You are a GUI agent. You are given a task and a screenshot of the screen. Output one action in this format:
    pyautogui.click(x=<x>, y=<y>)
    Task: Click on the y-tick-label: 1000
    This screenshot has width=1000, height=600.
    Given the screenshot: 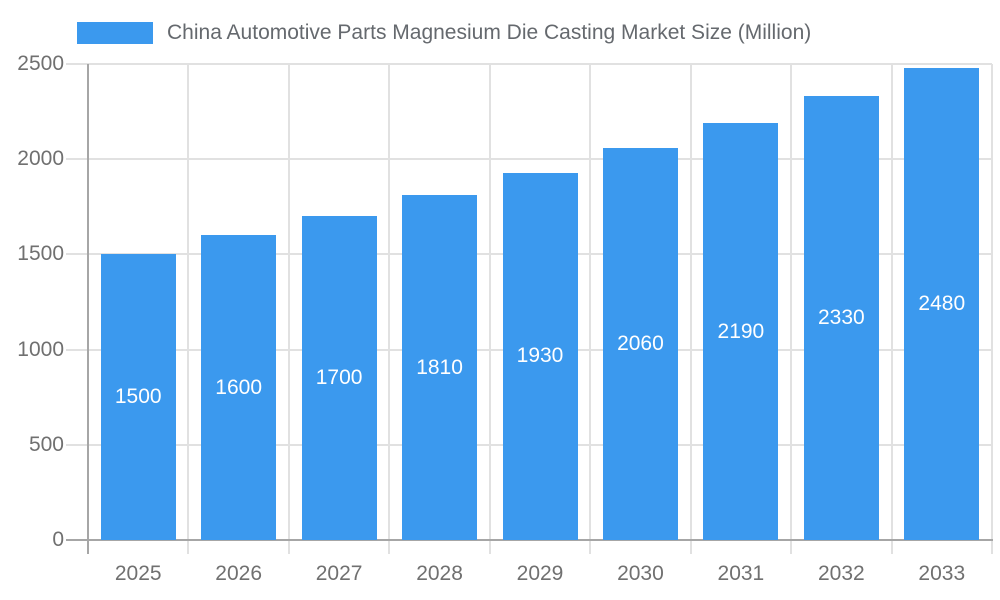 What is the action you would take?
    pyautogui.click(x=40, y=349)
    